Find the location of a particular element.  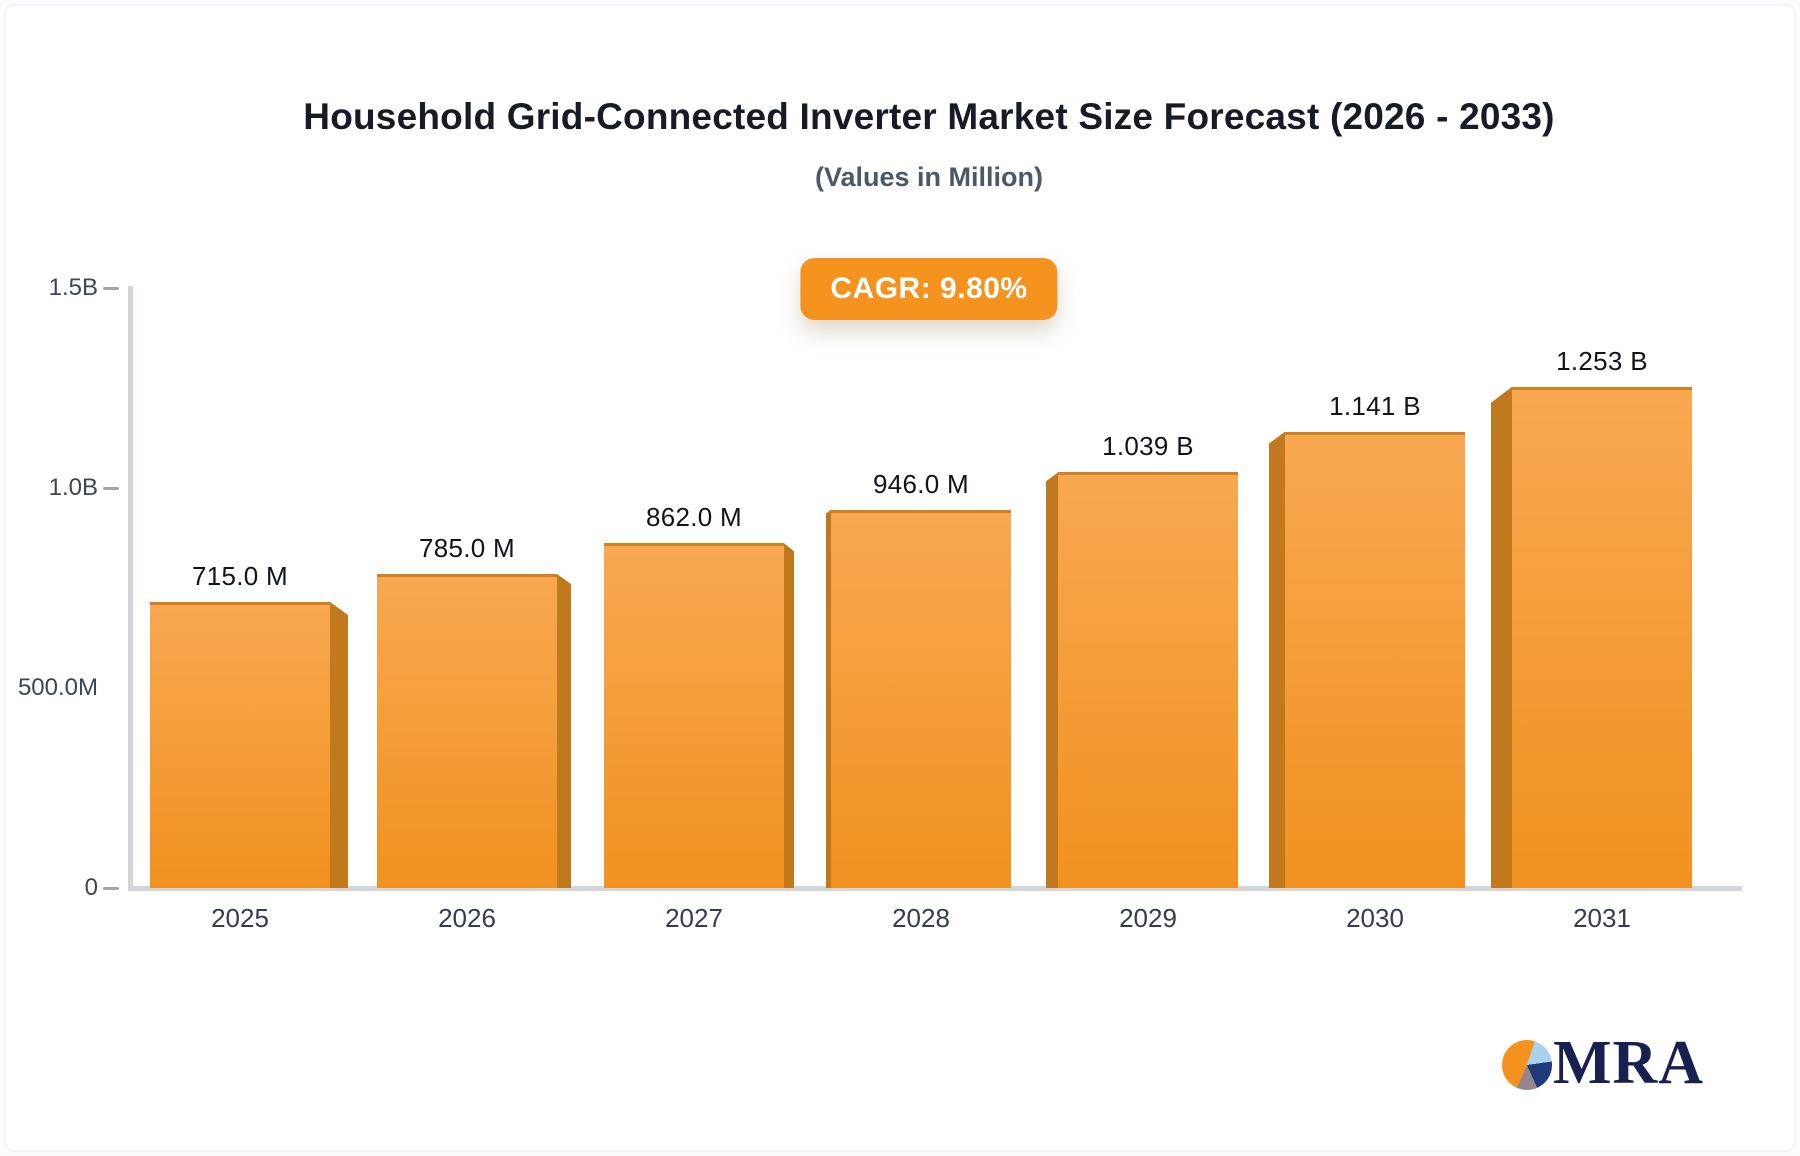

mra-logo: MRA is located at coordinates (1603, 1063).